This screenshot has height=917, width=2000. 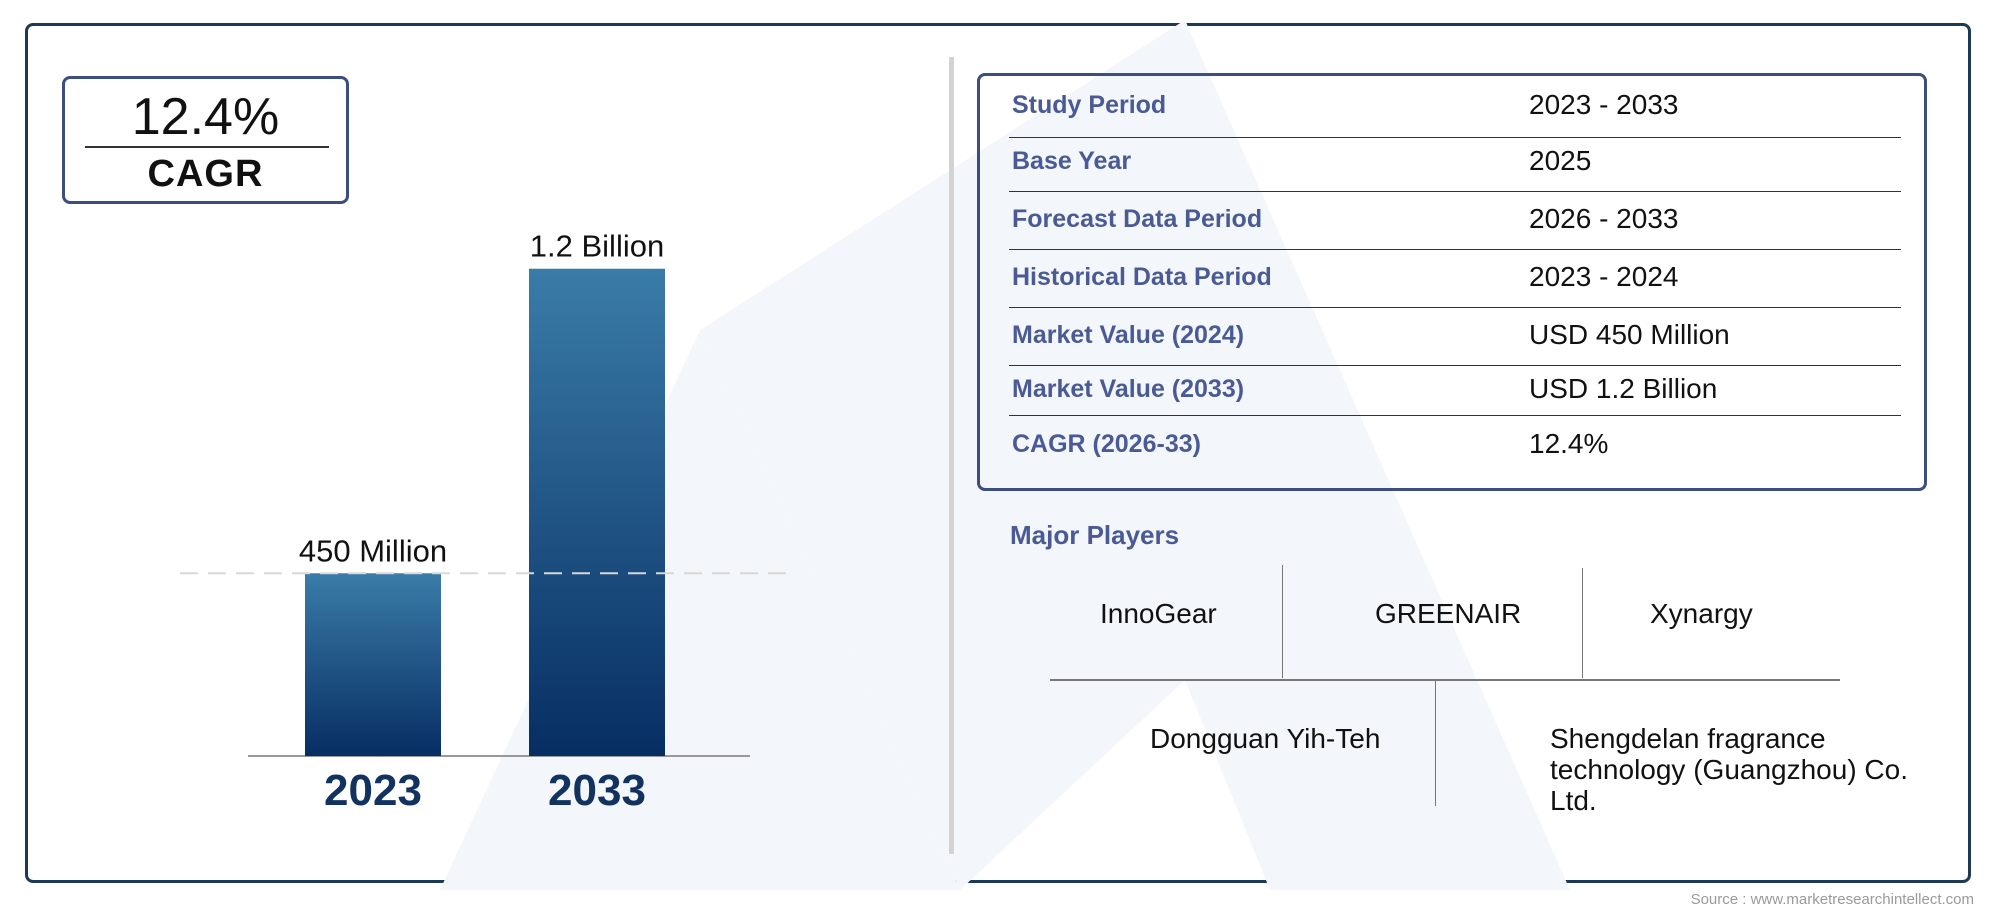 What do you see at coordinates (1560, 160) in the screenshot?
I see `info-row-value: 2025` at bounding box center [1560, 160].